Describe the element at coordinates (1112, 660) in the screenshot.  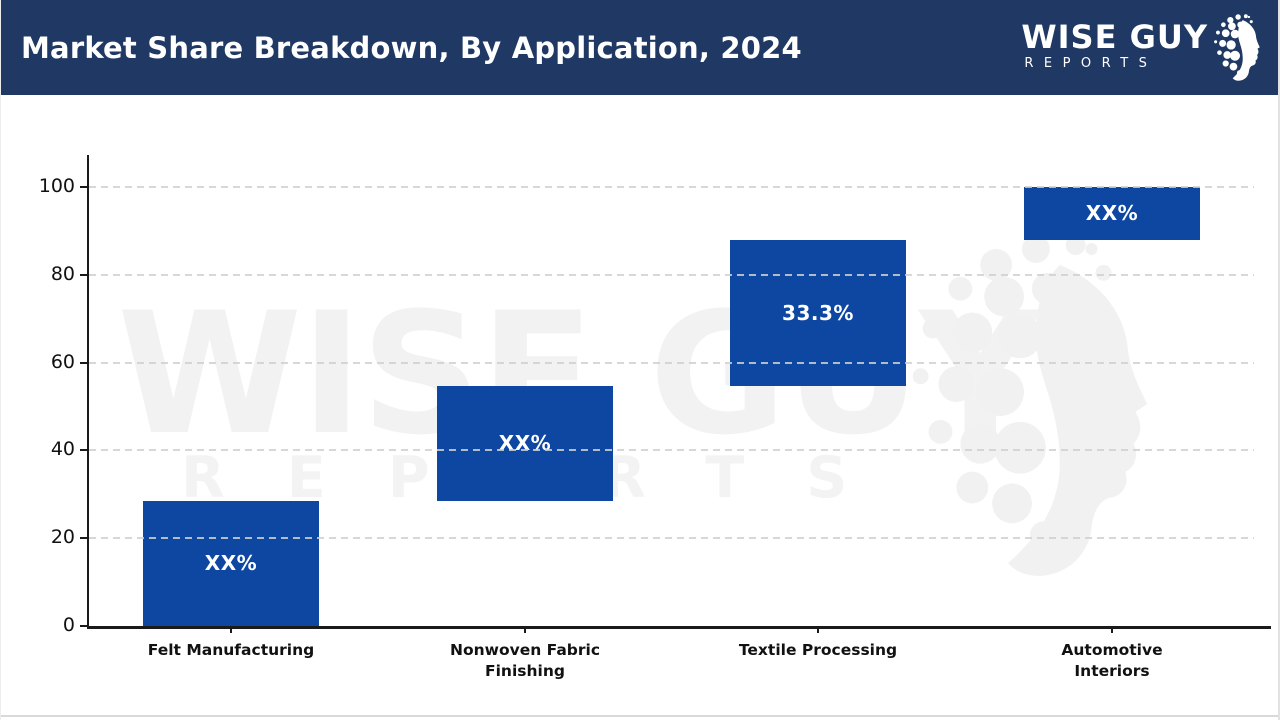
I see `x-axis-label-automotive-interiors: Automotive Interiors` at that location.